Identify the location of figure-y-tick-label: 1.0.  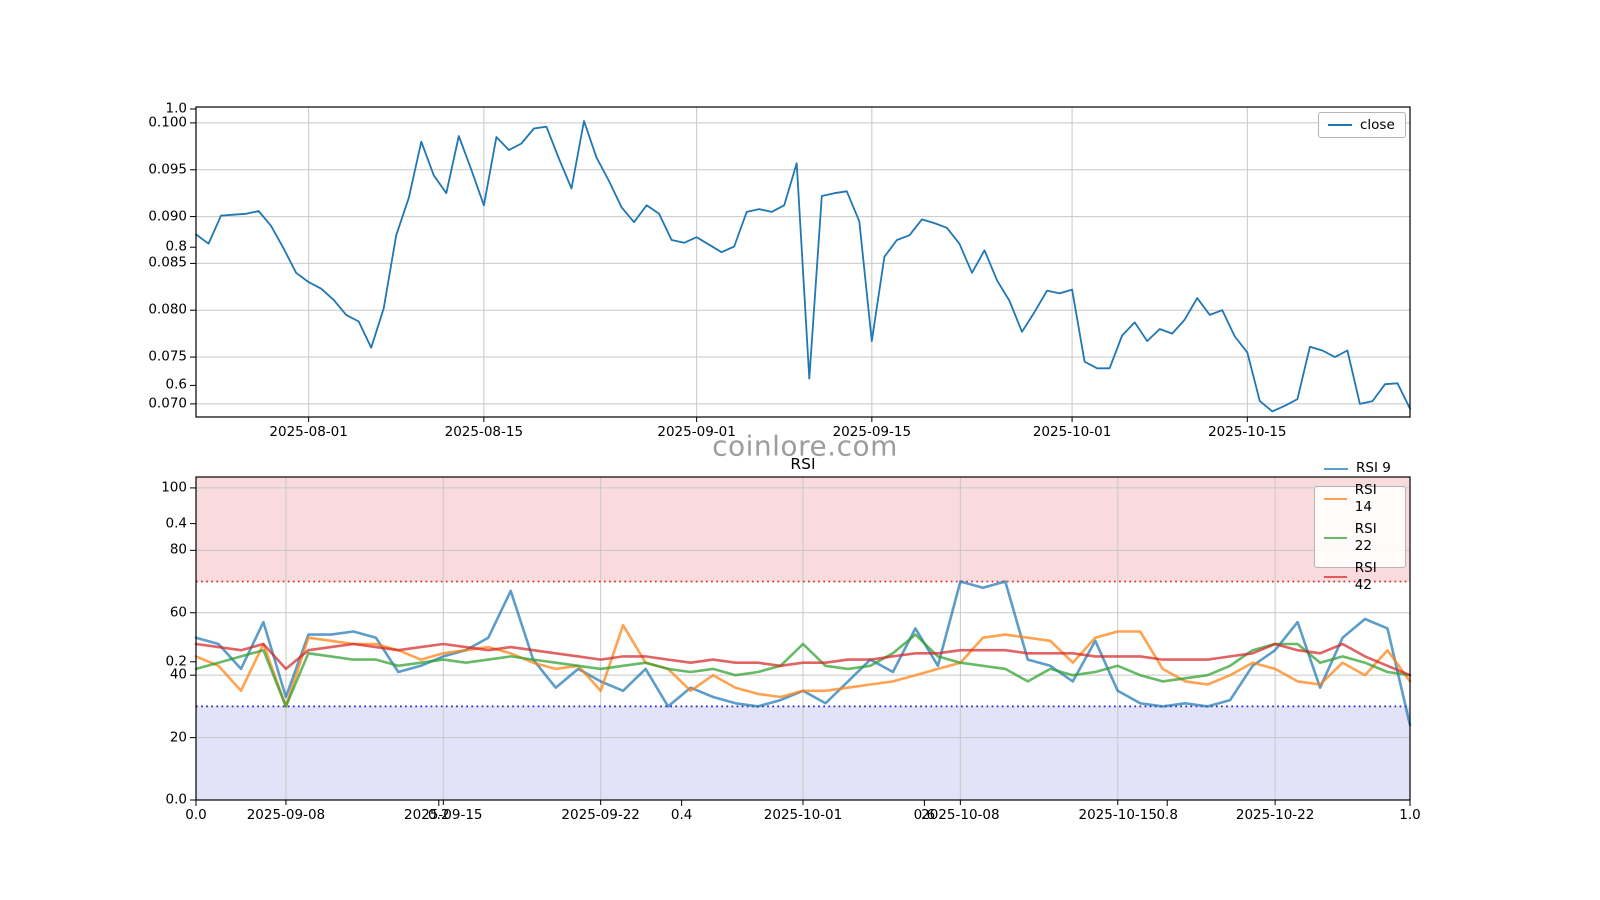
(176, 108).